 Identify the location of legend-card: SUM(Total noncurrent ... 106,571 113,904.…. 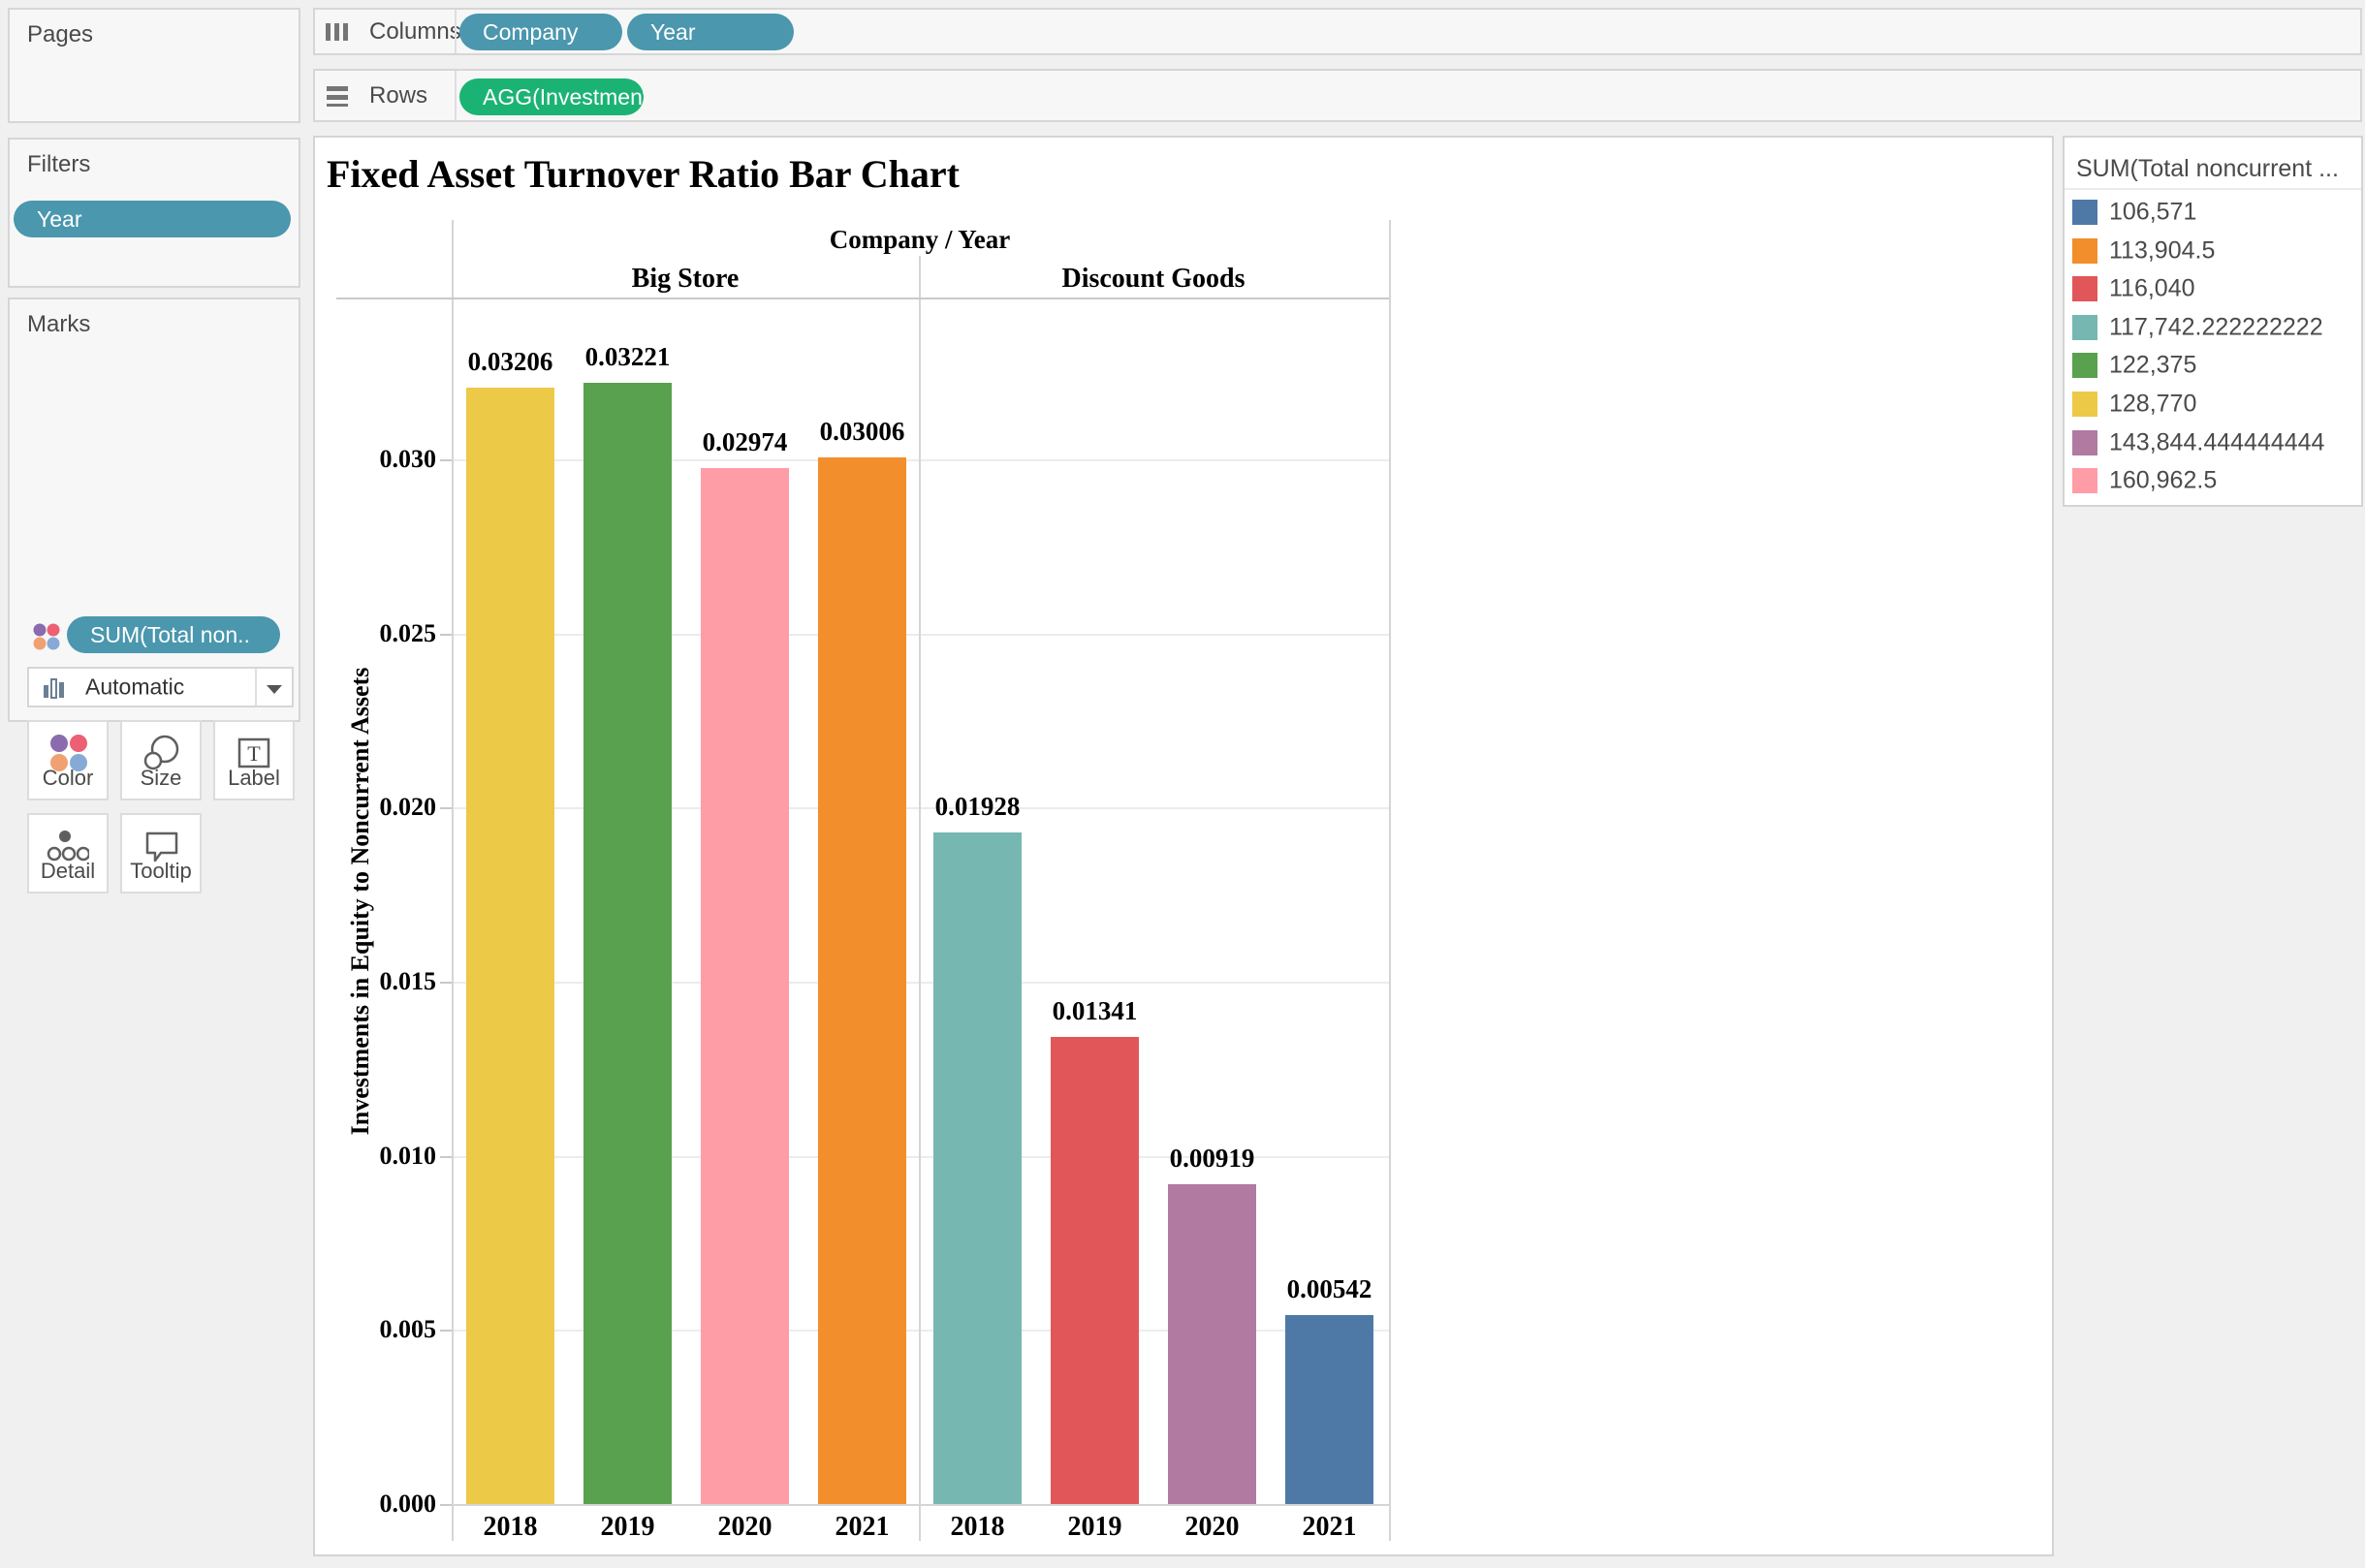
(2213, 321).